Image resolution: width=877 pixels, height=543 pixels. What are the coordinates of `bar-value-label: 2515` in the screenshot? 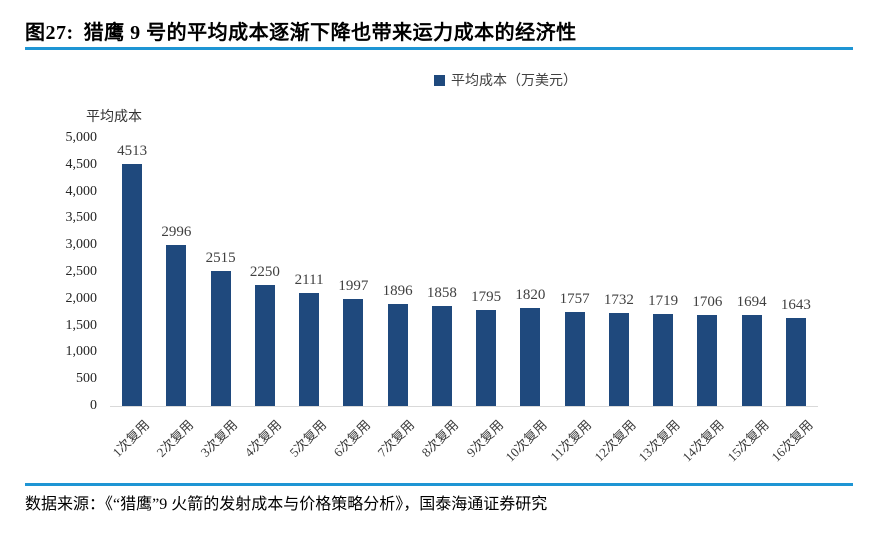 It's located at (220, 258).